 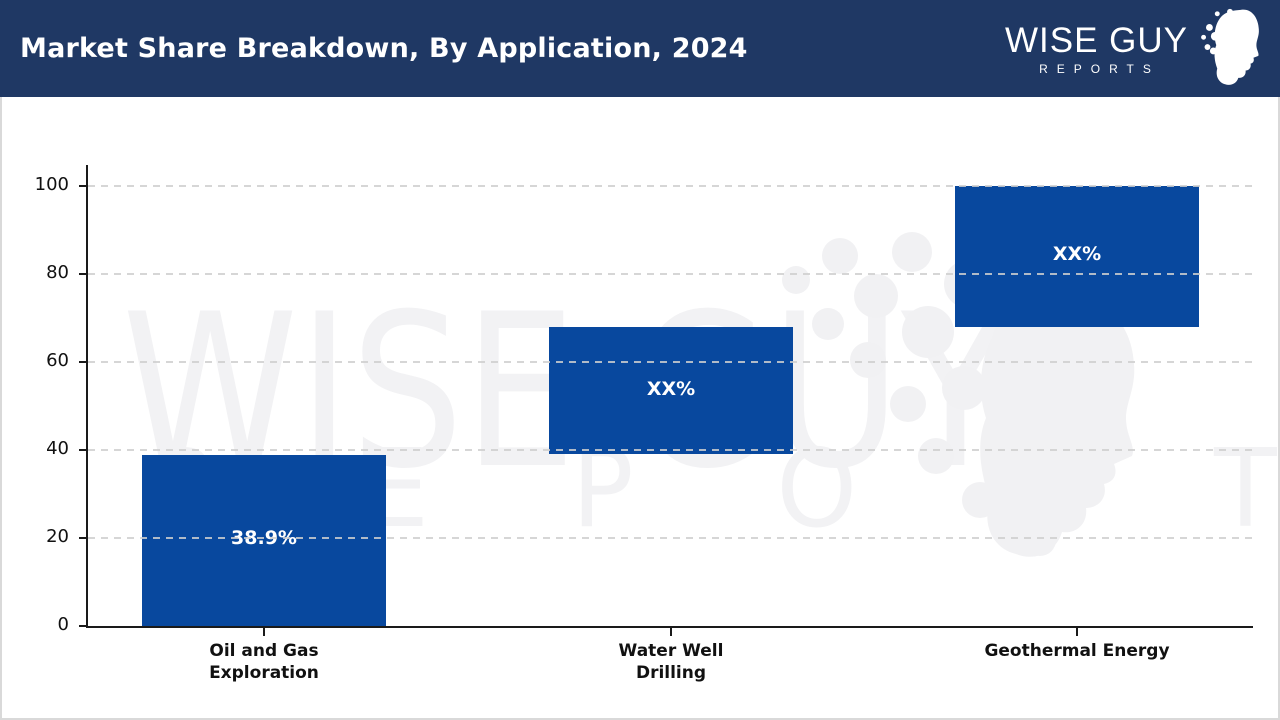 What do you see at coordinates (57, 536) in the screenshot?
I see `y-axis-tick-label: 20` at bounding box center [57, 536].